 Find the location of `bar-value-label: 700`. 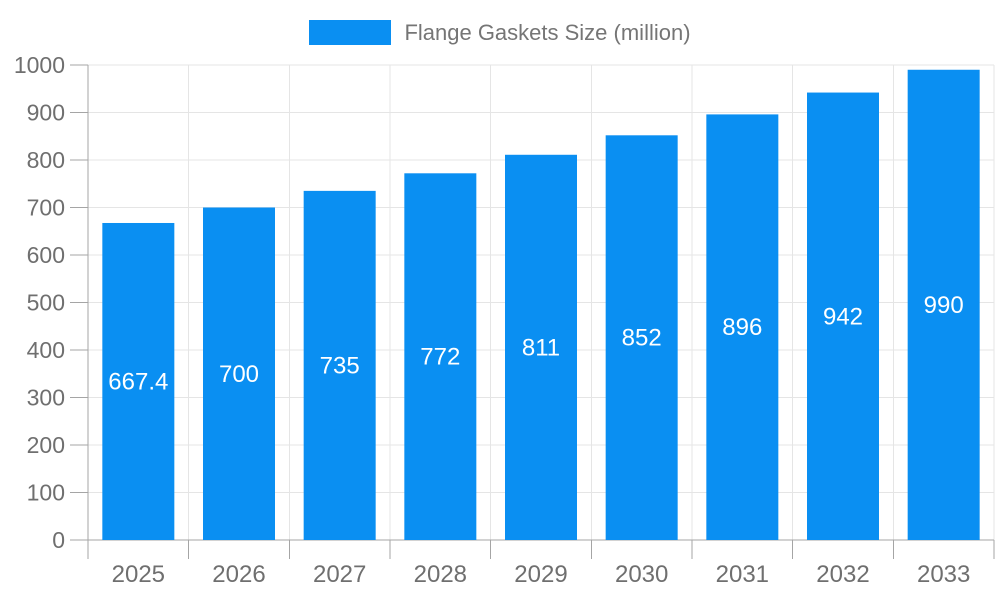

bar-value-label: 700 is located at coordinates (239, 374).